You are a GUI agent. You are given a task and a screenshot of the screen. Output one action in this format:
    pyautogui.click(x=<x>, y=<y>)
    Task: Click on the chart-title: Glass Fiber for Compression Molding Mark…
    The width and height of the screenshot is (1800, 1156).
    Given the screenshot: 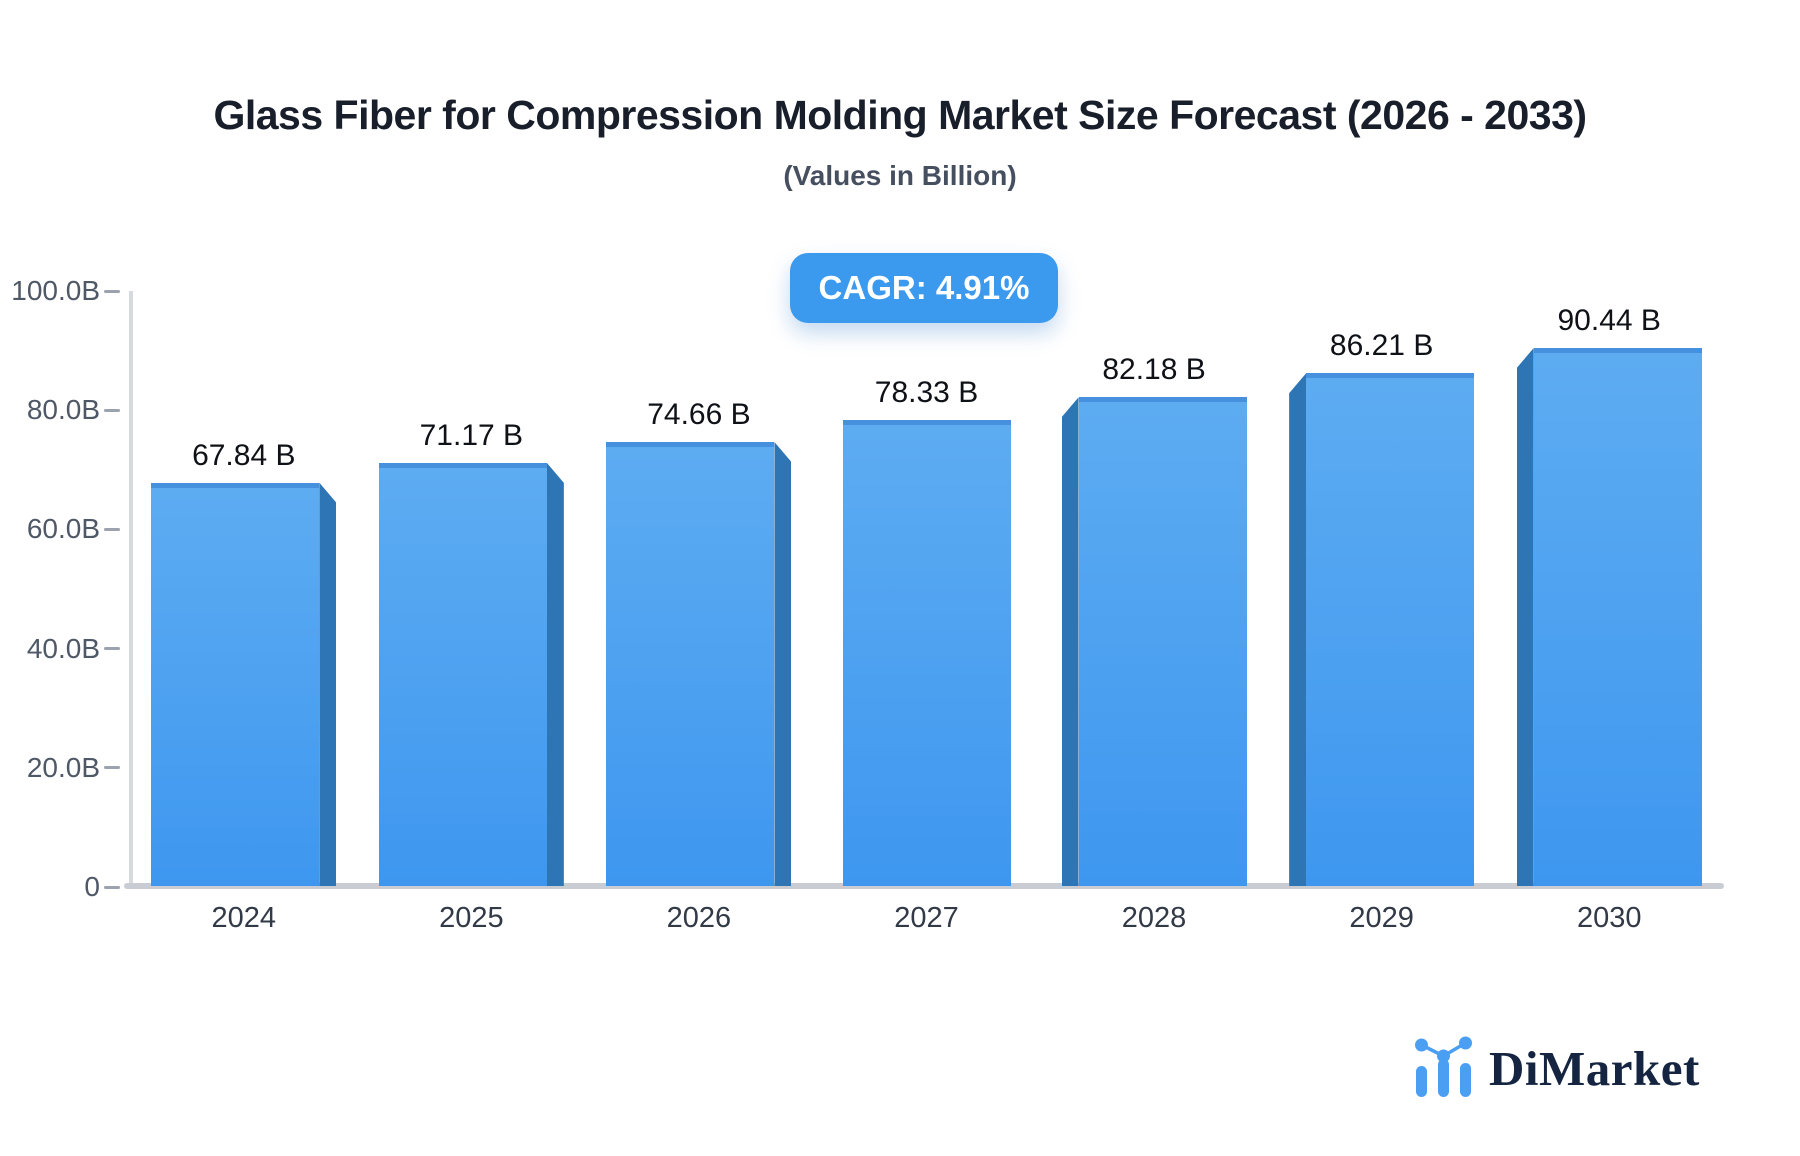 What is the action you would take?
    pyautogui.click(x=900, y=115)
    